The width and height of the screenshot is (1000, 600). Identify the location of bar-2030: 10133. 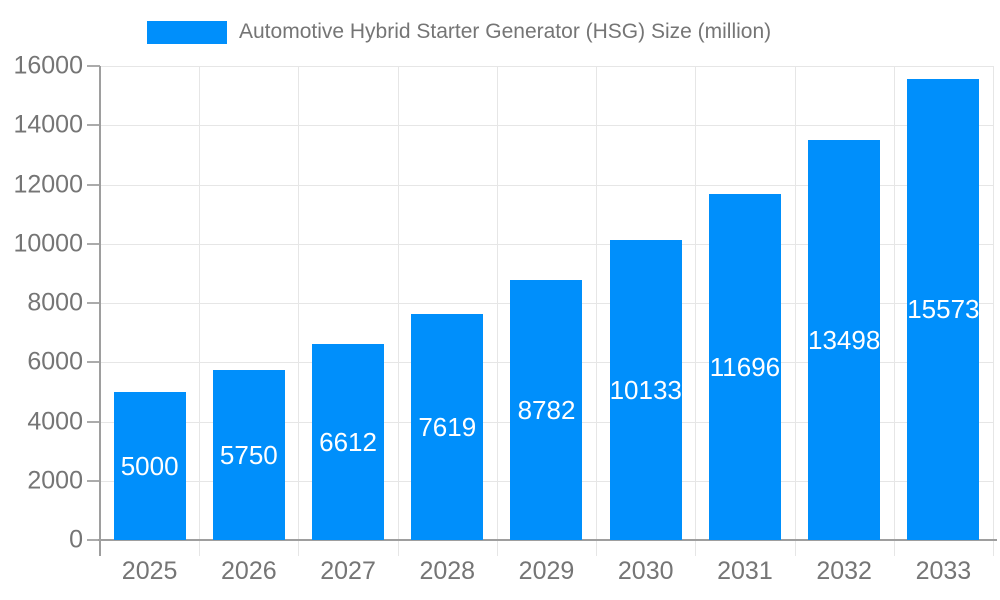
(645, 389).